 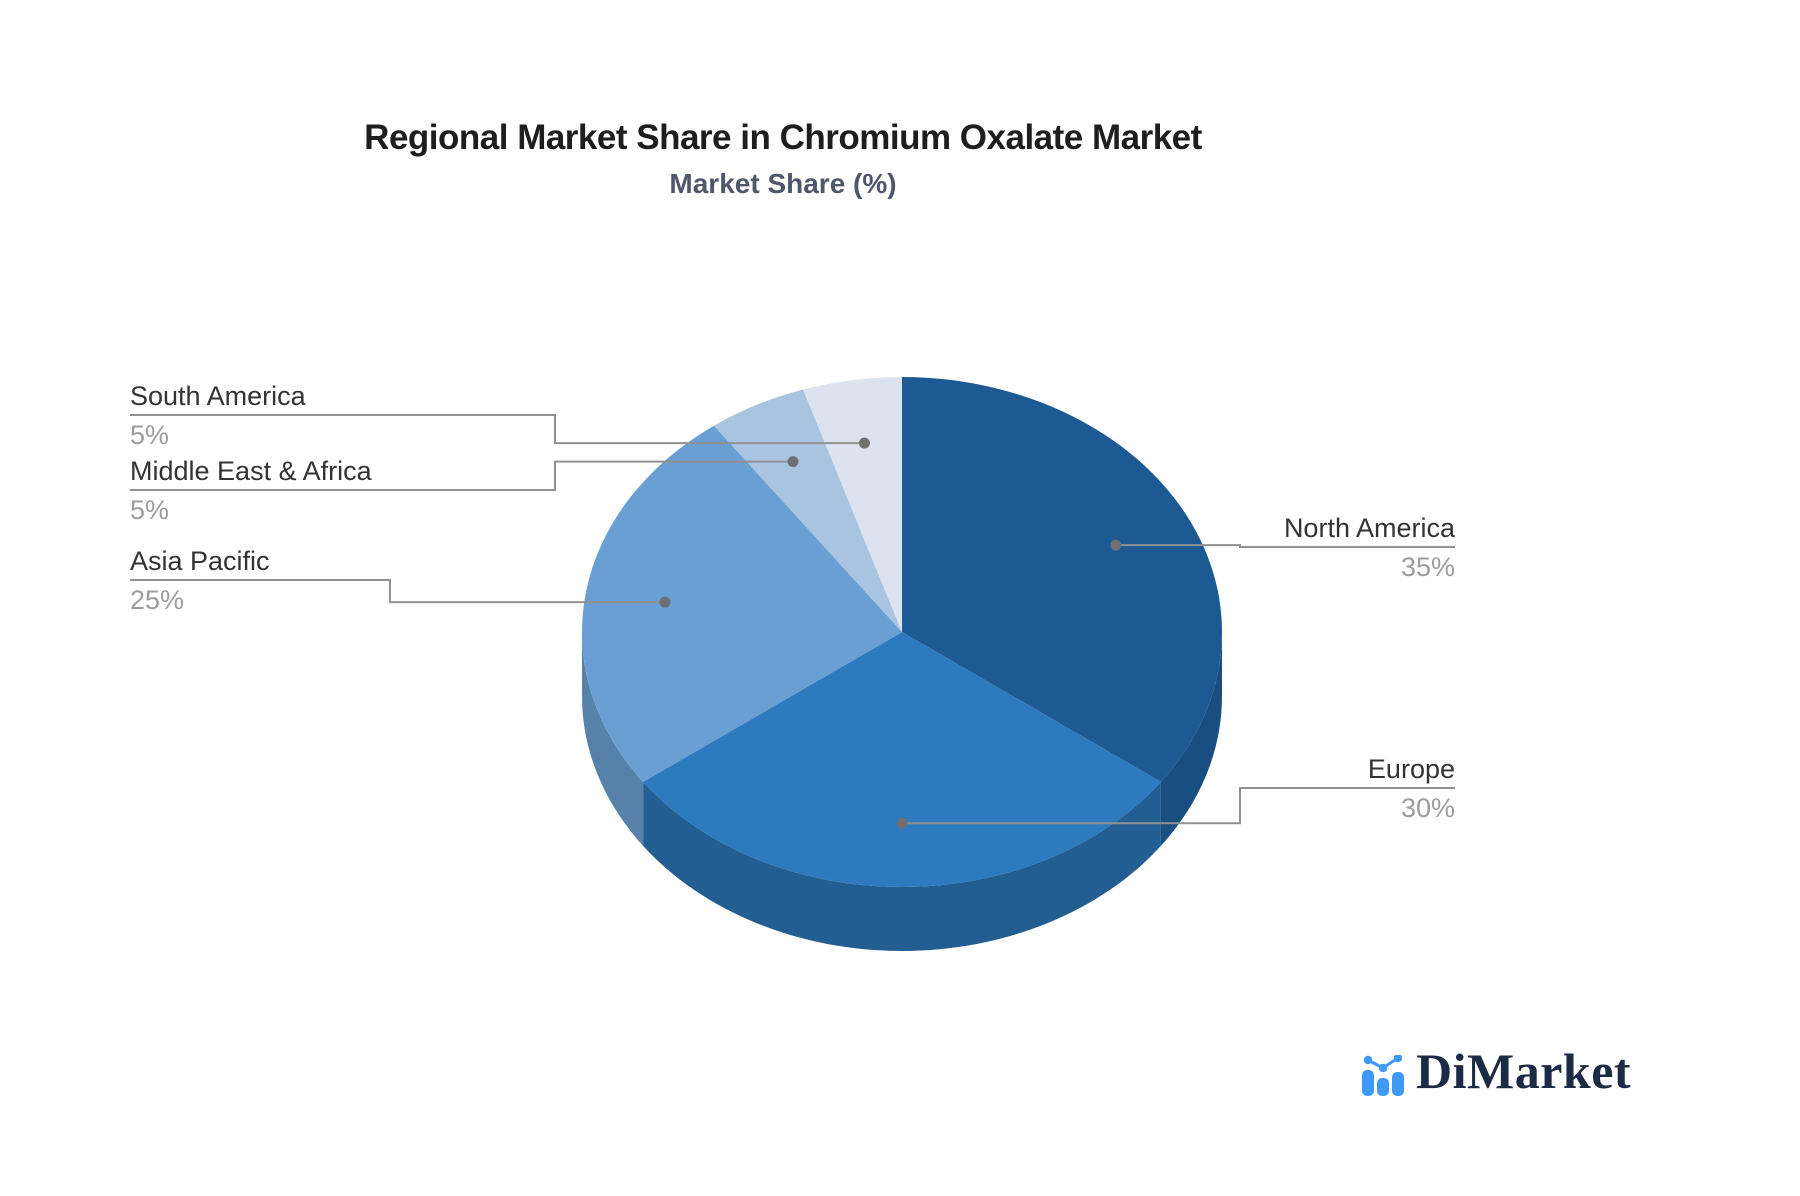 I want to click on pie-slice-south-america, so click(x=852, y=504).